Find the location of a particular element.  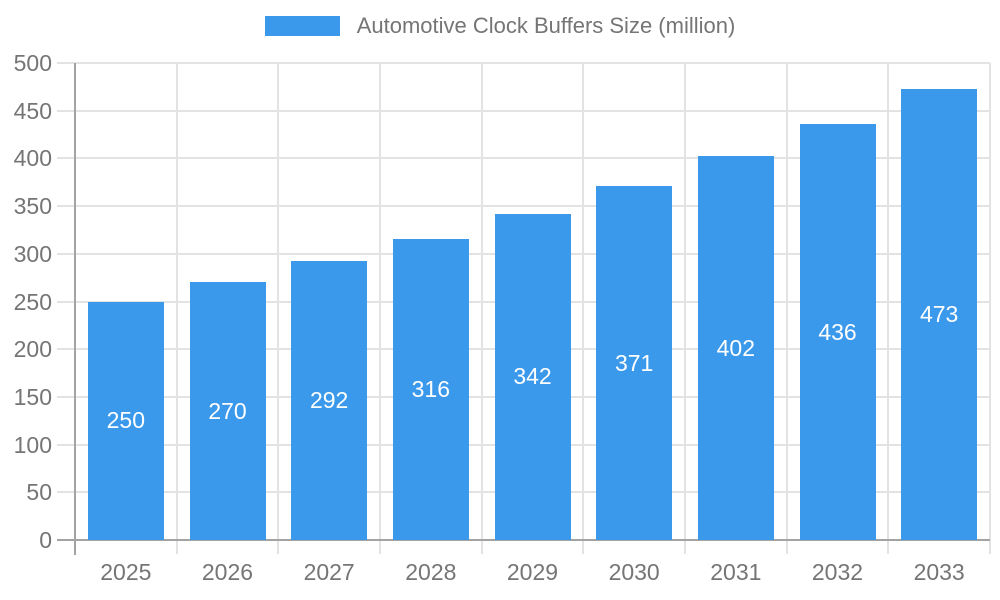

x-axis-label-2033: 2033 is located at coordinates (939, 572).